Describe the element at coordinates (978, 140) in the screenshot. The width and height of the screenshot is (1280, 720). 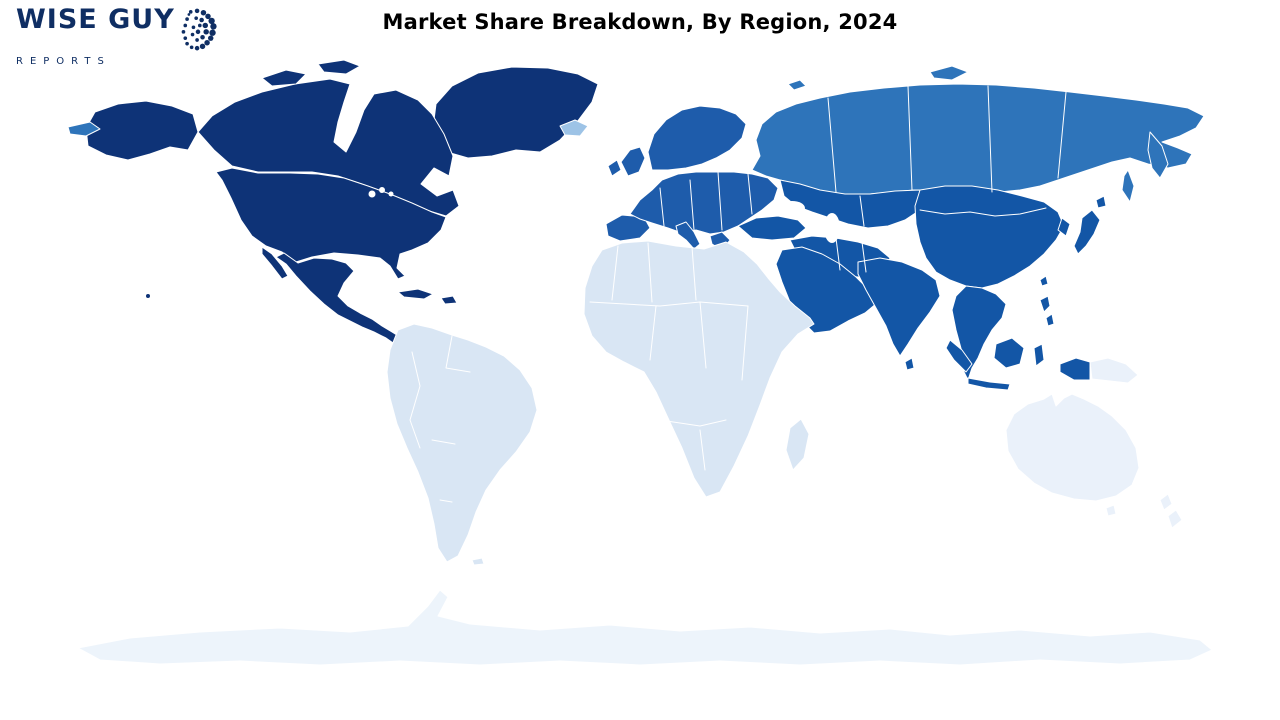
I see `map-region-russia` at that location.